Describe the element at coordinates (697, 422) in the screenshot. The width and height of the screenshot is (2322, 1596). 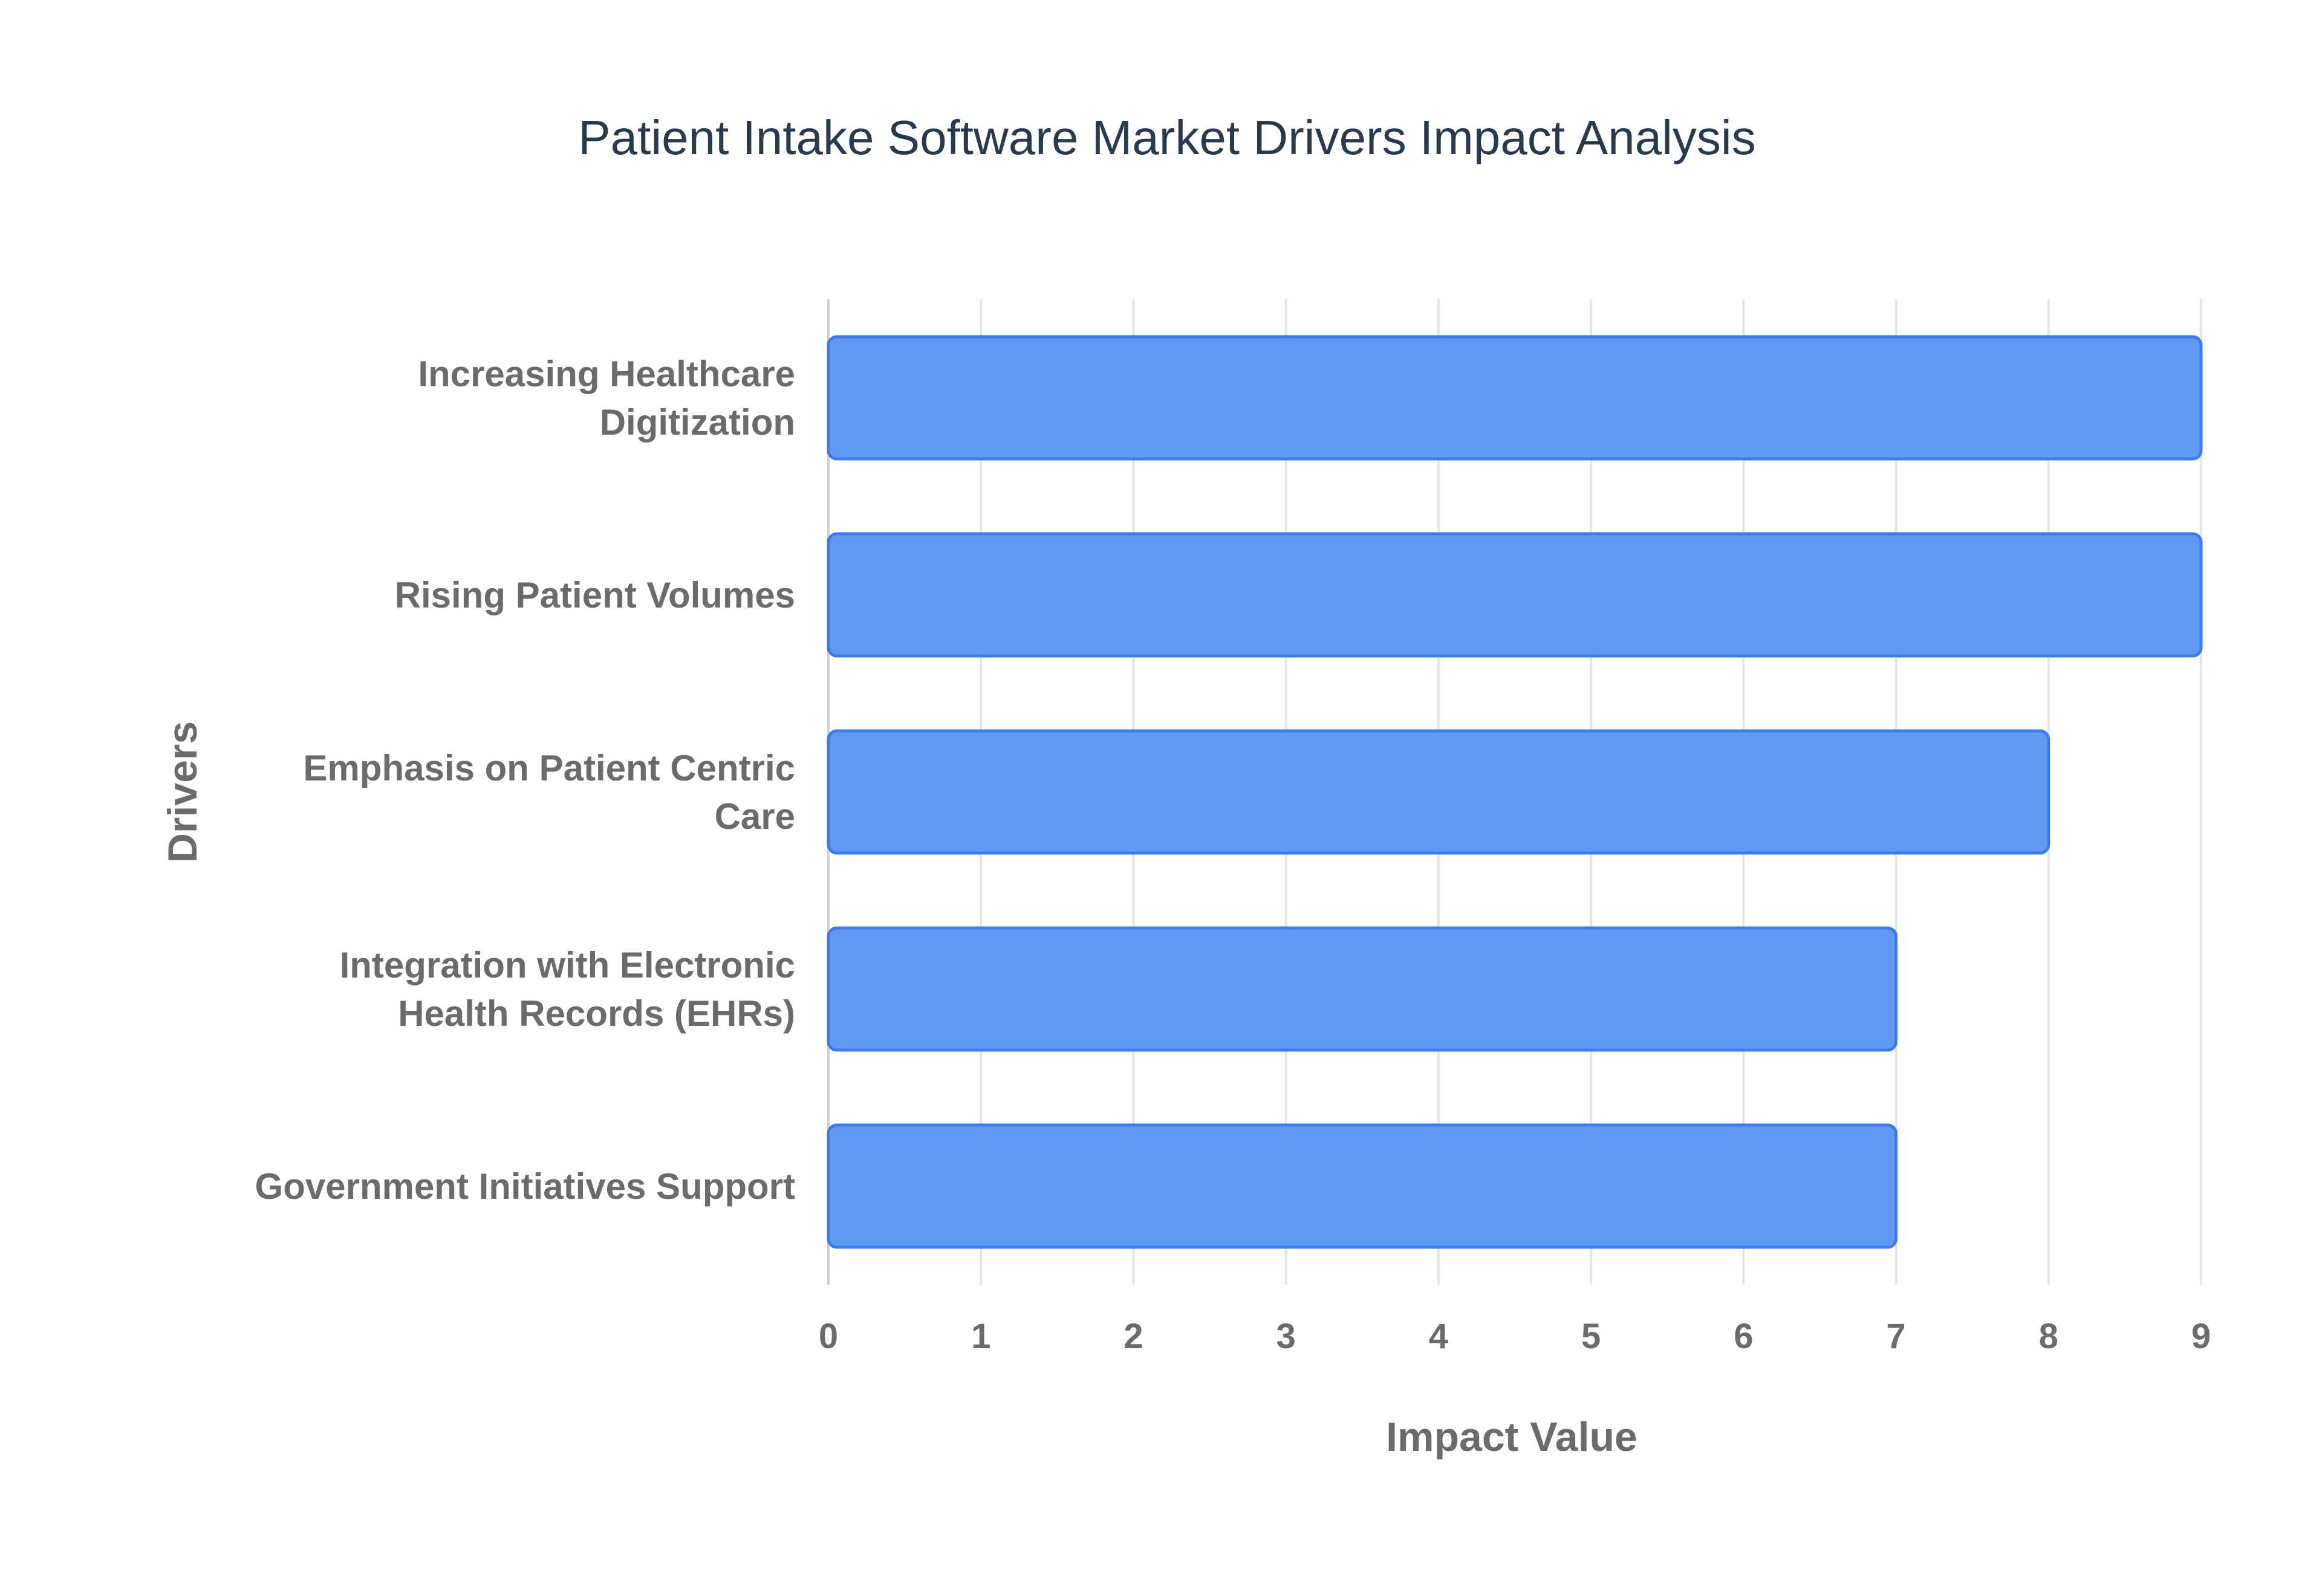
I see `category-label-line: Digitization` at that location.